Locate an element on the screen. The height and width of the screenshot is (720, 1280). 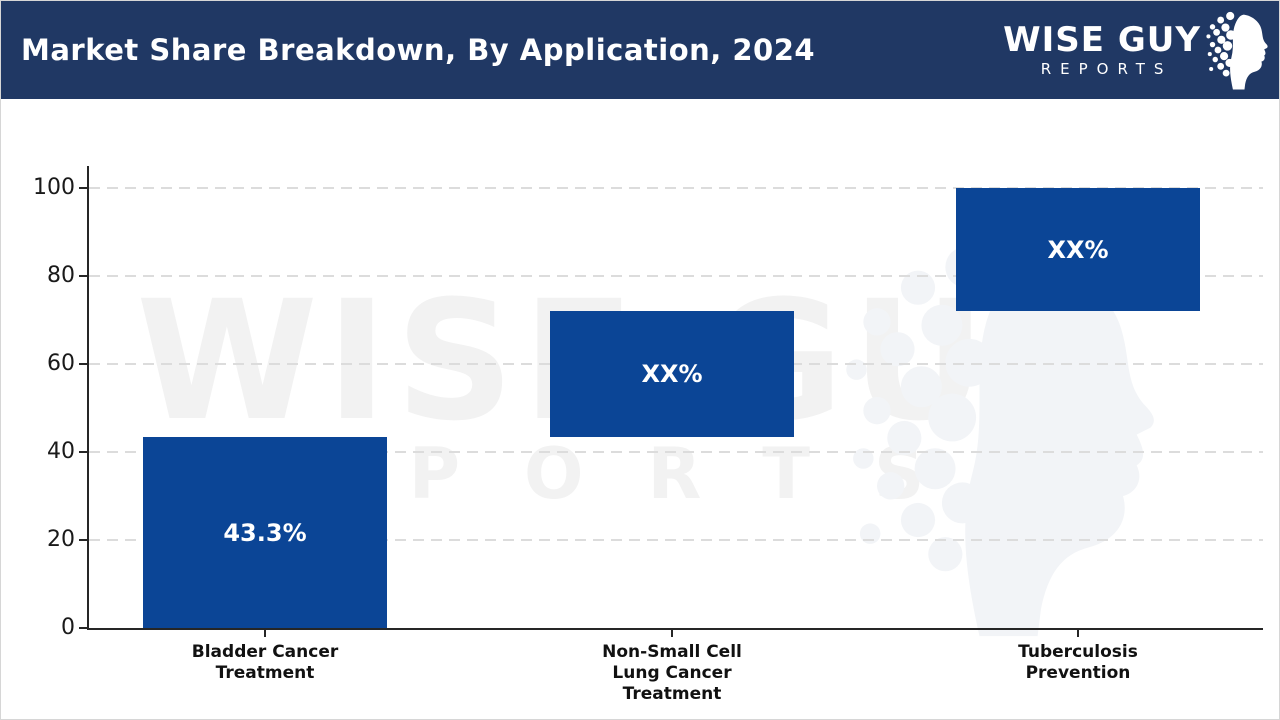
logo-wordmark: WISE GUY is located at coordinates (1102, 40).